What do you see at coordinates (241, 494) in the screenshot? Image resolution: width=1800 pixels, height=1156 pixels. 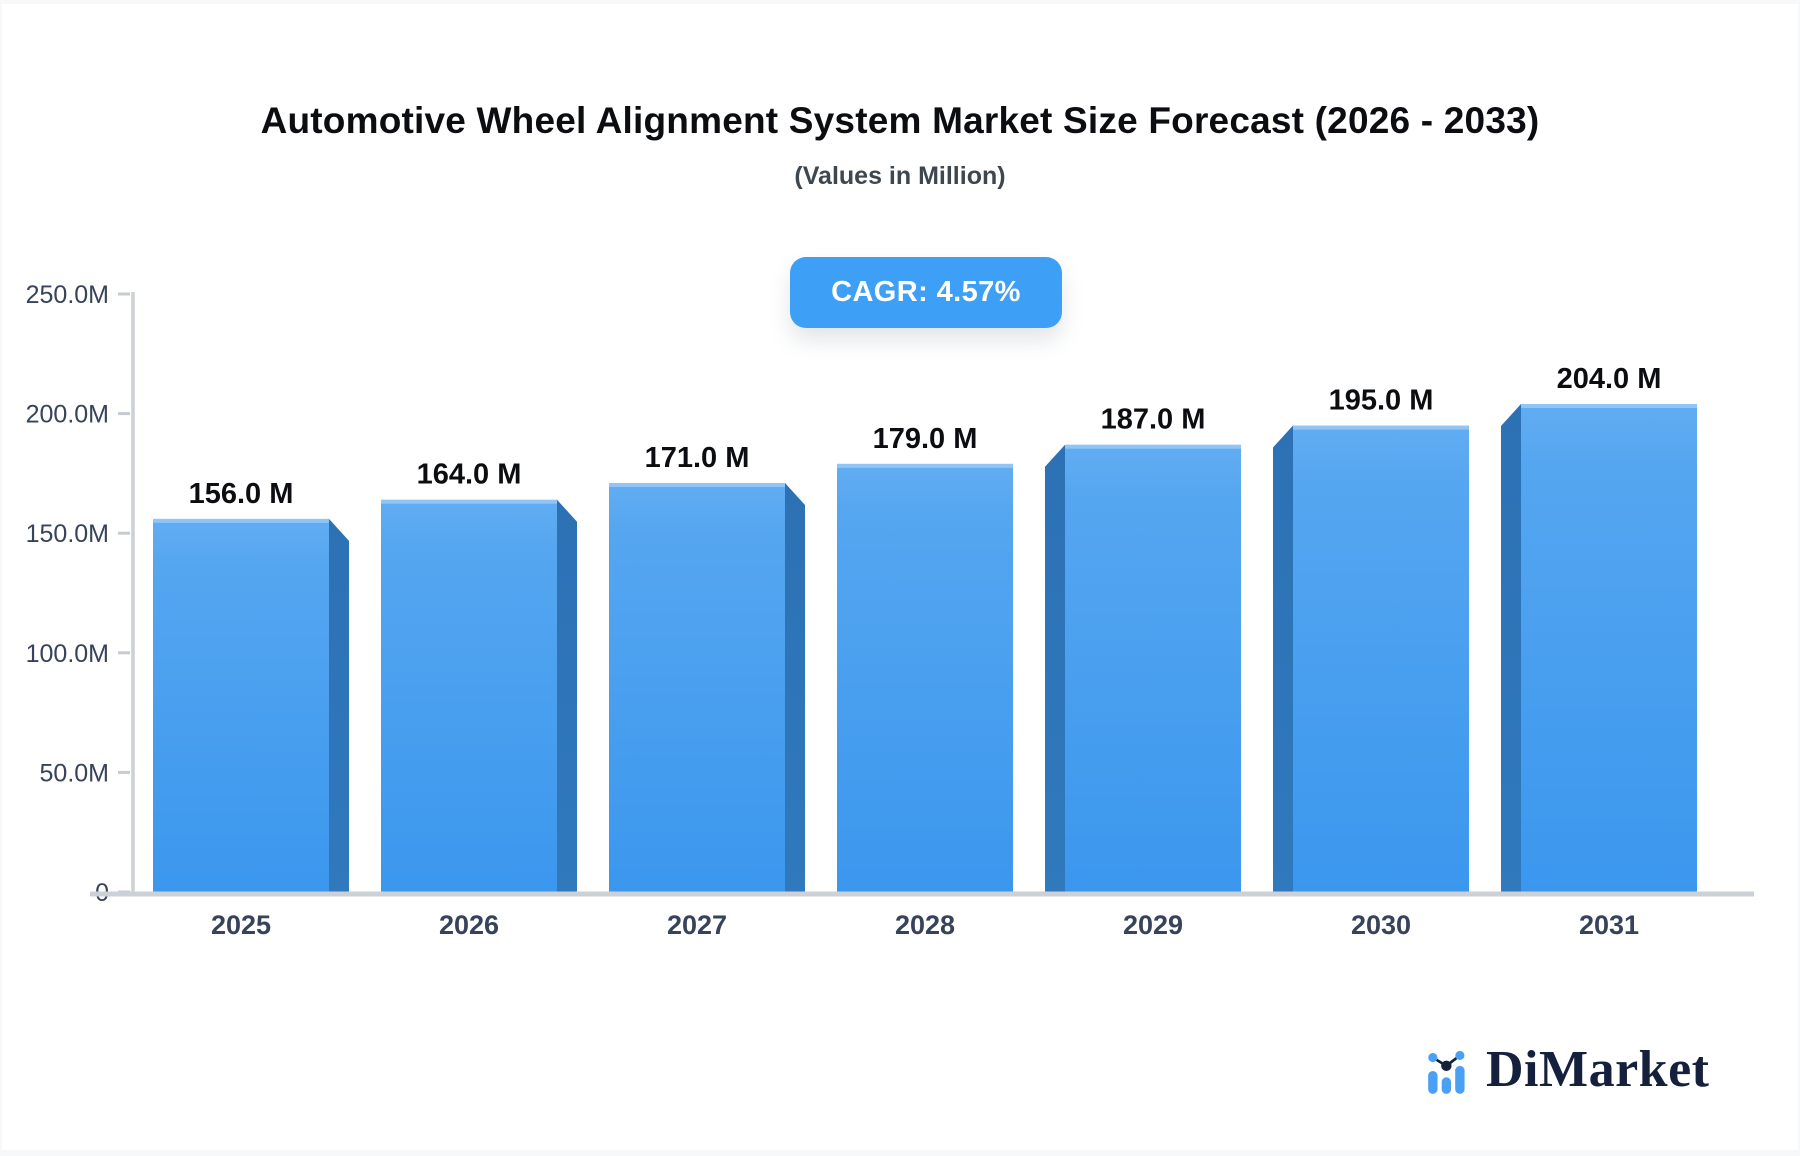 I see `bar-value-label: 156.0 M` at bounding box center [241, 494].